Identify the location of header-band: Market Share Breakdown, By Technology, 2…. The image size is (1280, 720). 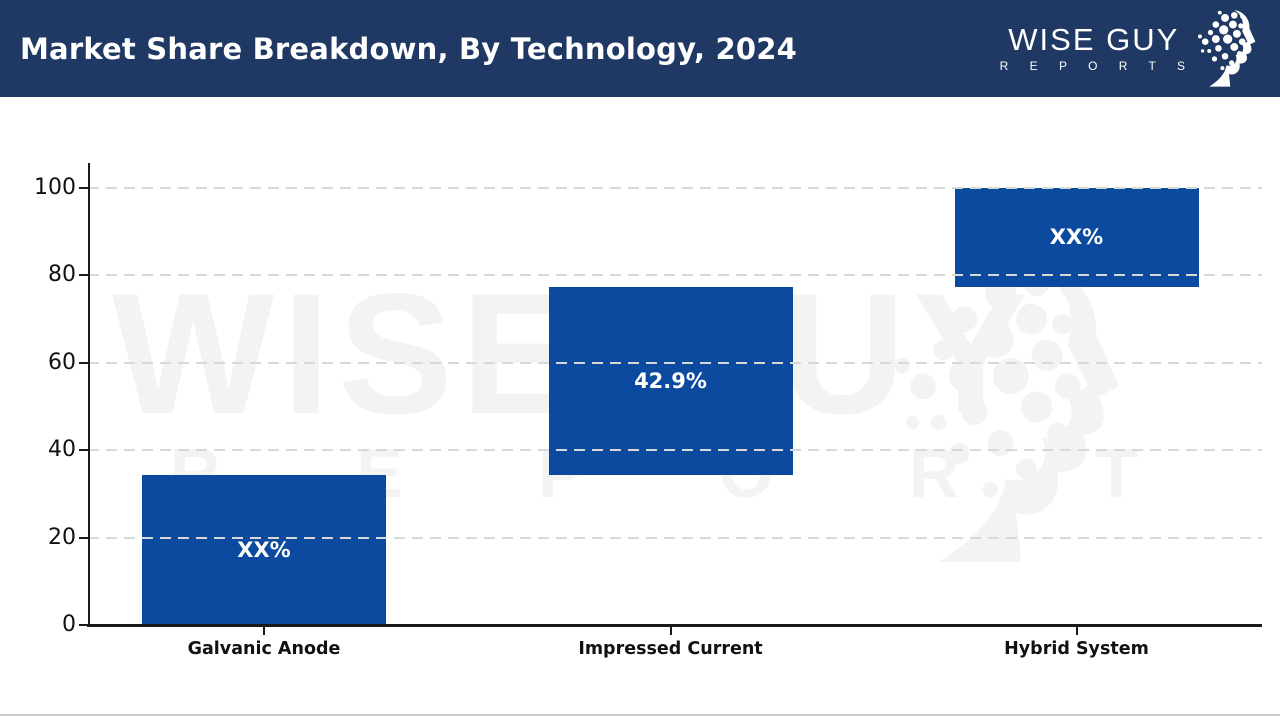
(640, 48).